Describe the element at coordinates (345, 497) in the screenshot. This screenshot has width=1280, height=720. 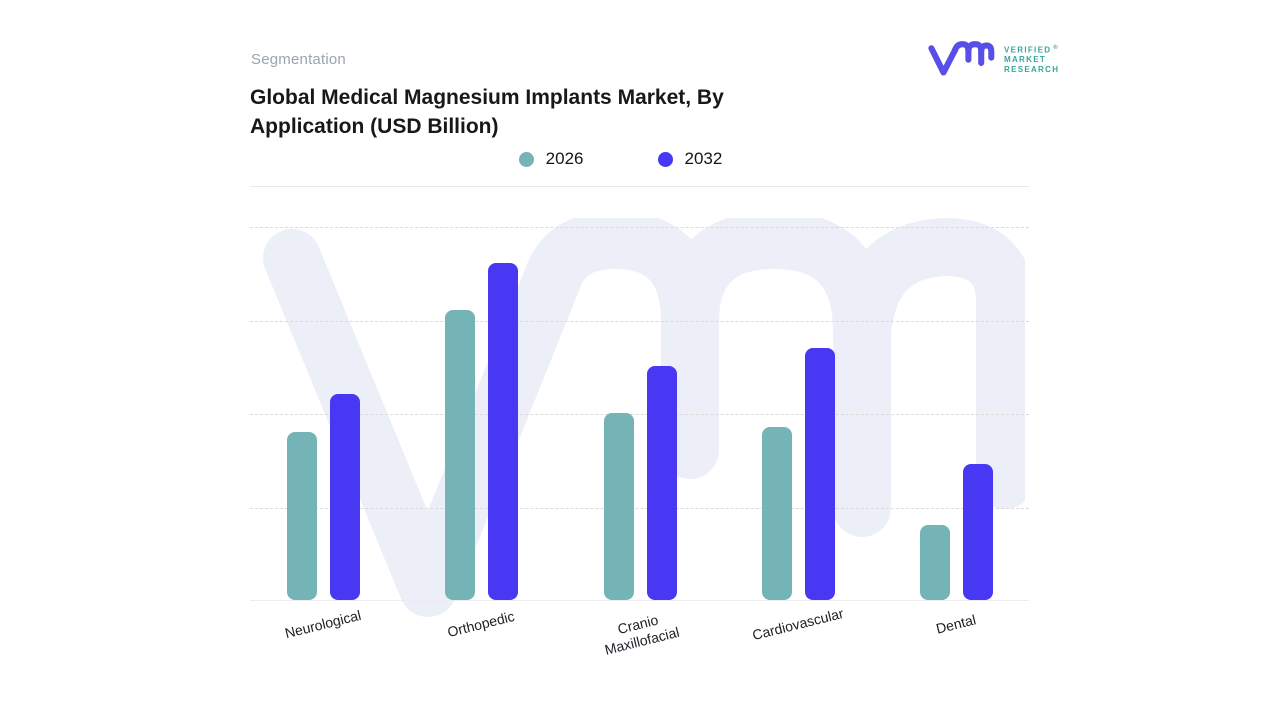
I see `bar-2032-neurological` at that location.